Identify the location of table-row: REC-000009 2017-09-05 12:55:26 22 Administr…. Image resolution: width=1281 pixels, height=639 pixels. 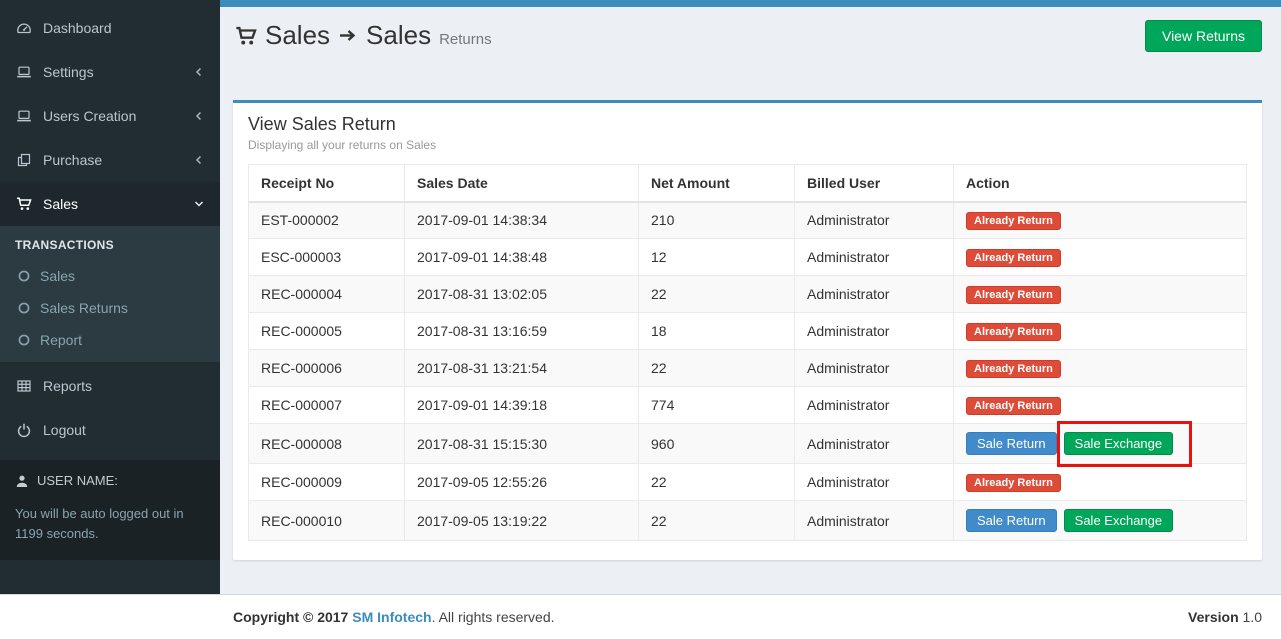
(747, 482).